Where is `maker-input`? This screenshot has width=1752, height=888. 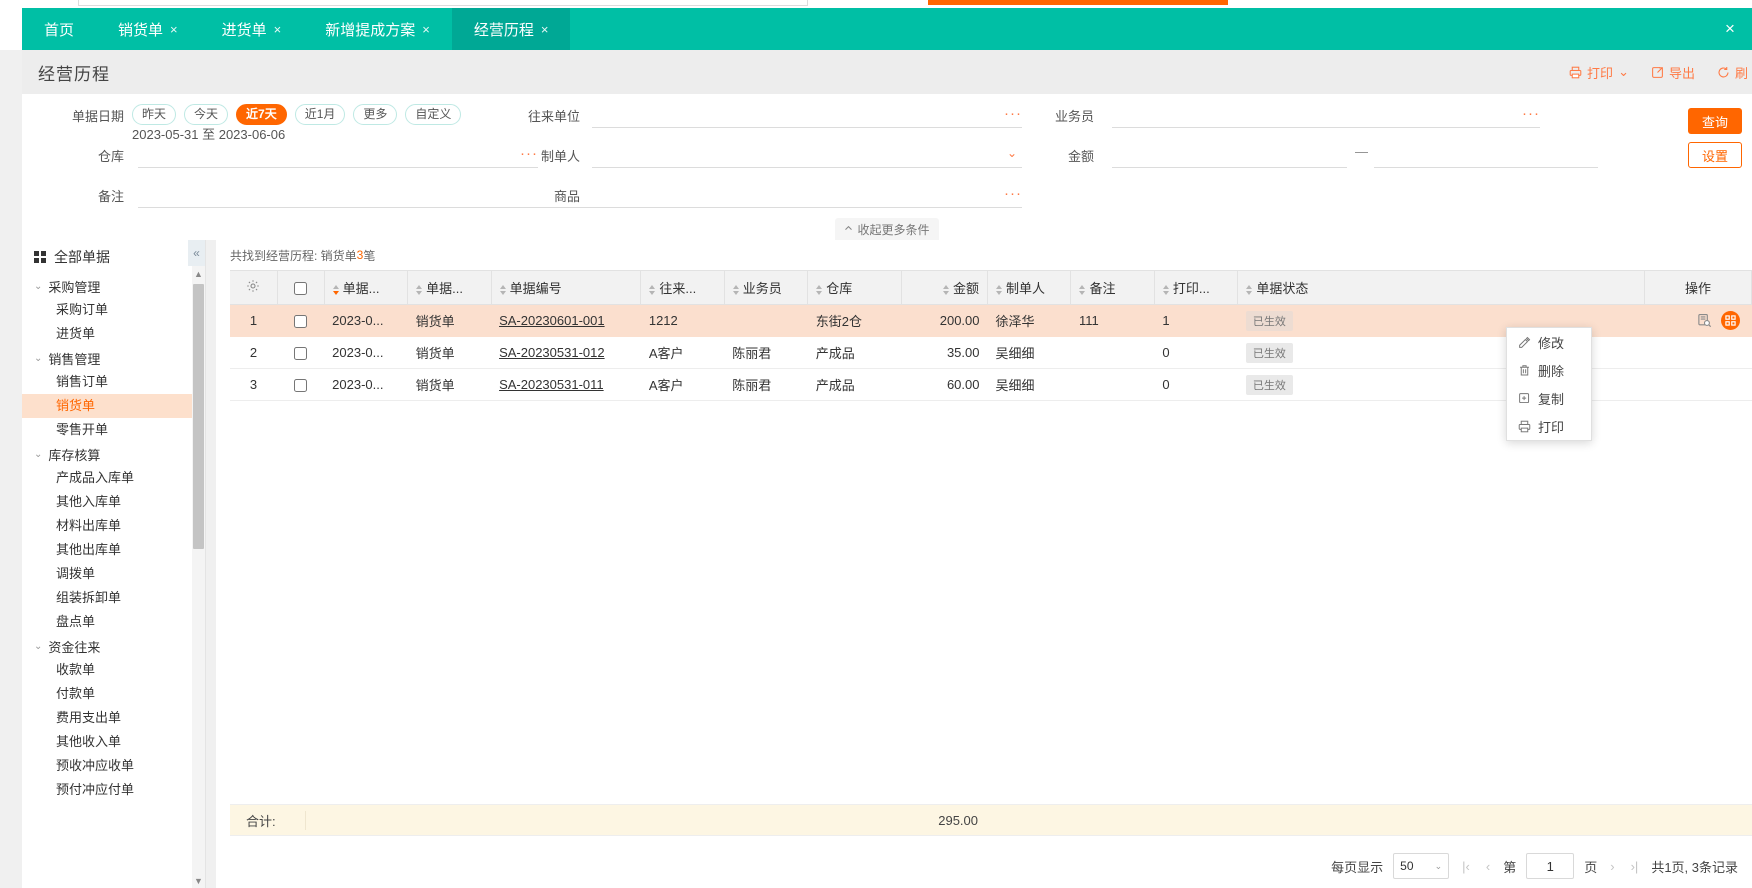
maker-input is located at coordinates (807, 155).